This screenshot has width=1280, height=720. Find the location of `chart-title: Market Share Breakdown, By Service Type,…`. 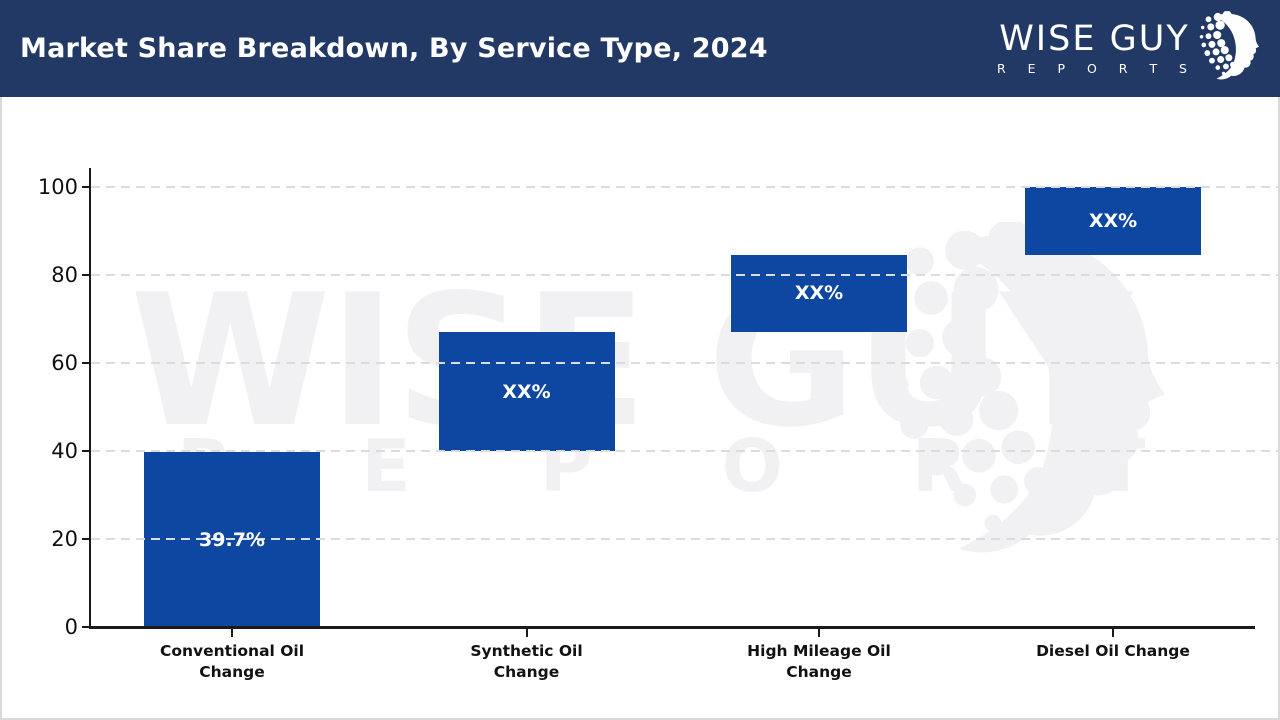

chart-title: Market Share Breakdown, By Service Type,… is located at coordinates (394, 48).